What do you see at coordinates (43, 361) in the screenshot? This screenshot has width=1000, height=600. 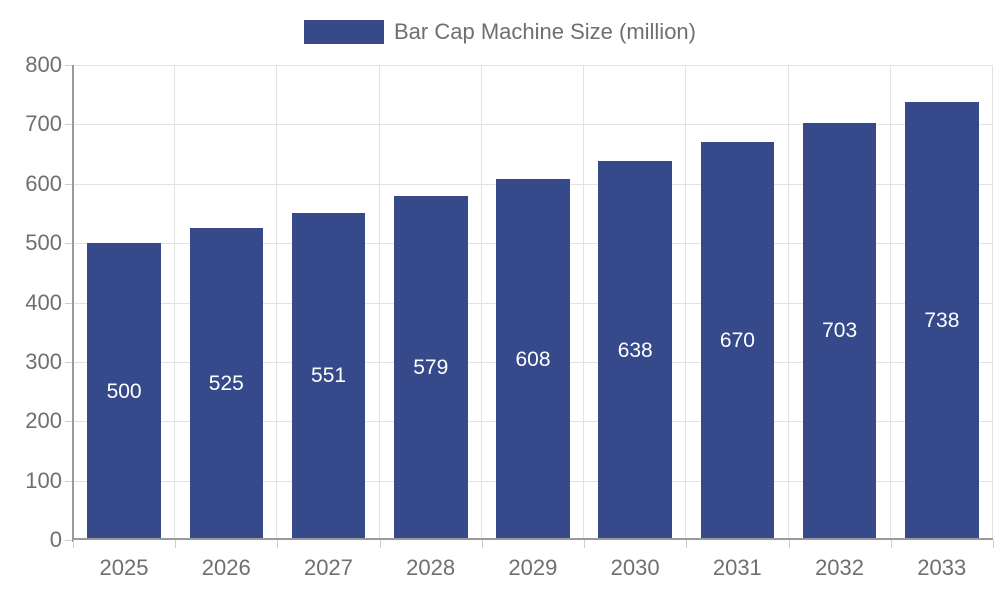 I see `y-axis-tick-label: 300` at bounding box center [43, 361].